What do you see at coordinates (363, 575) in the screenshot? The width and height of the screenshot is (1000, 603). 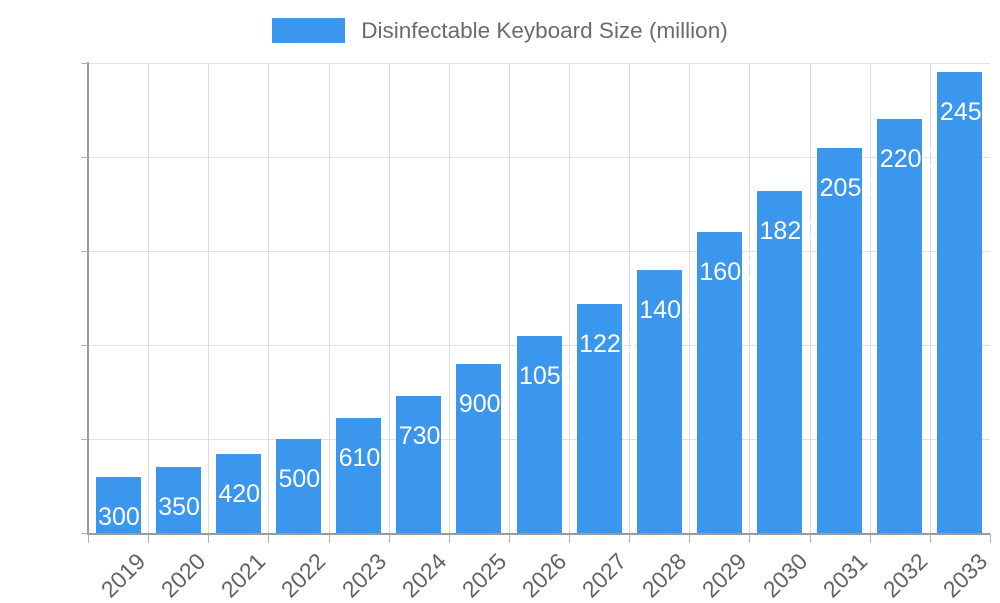 I see `x-axis-tick-label: 2023` at bounding box center [363, 575].